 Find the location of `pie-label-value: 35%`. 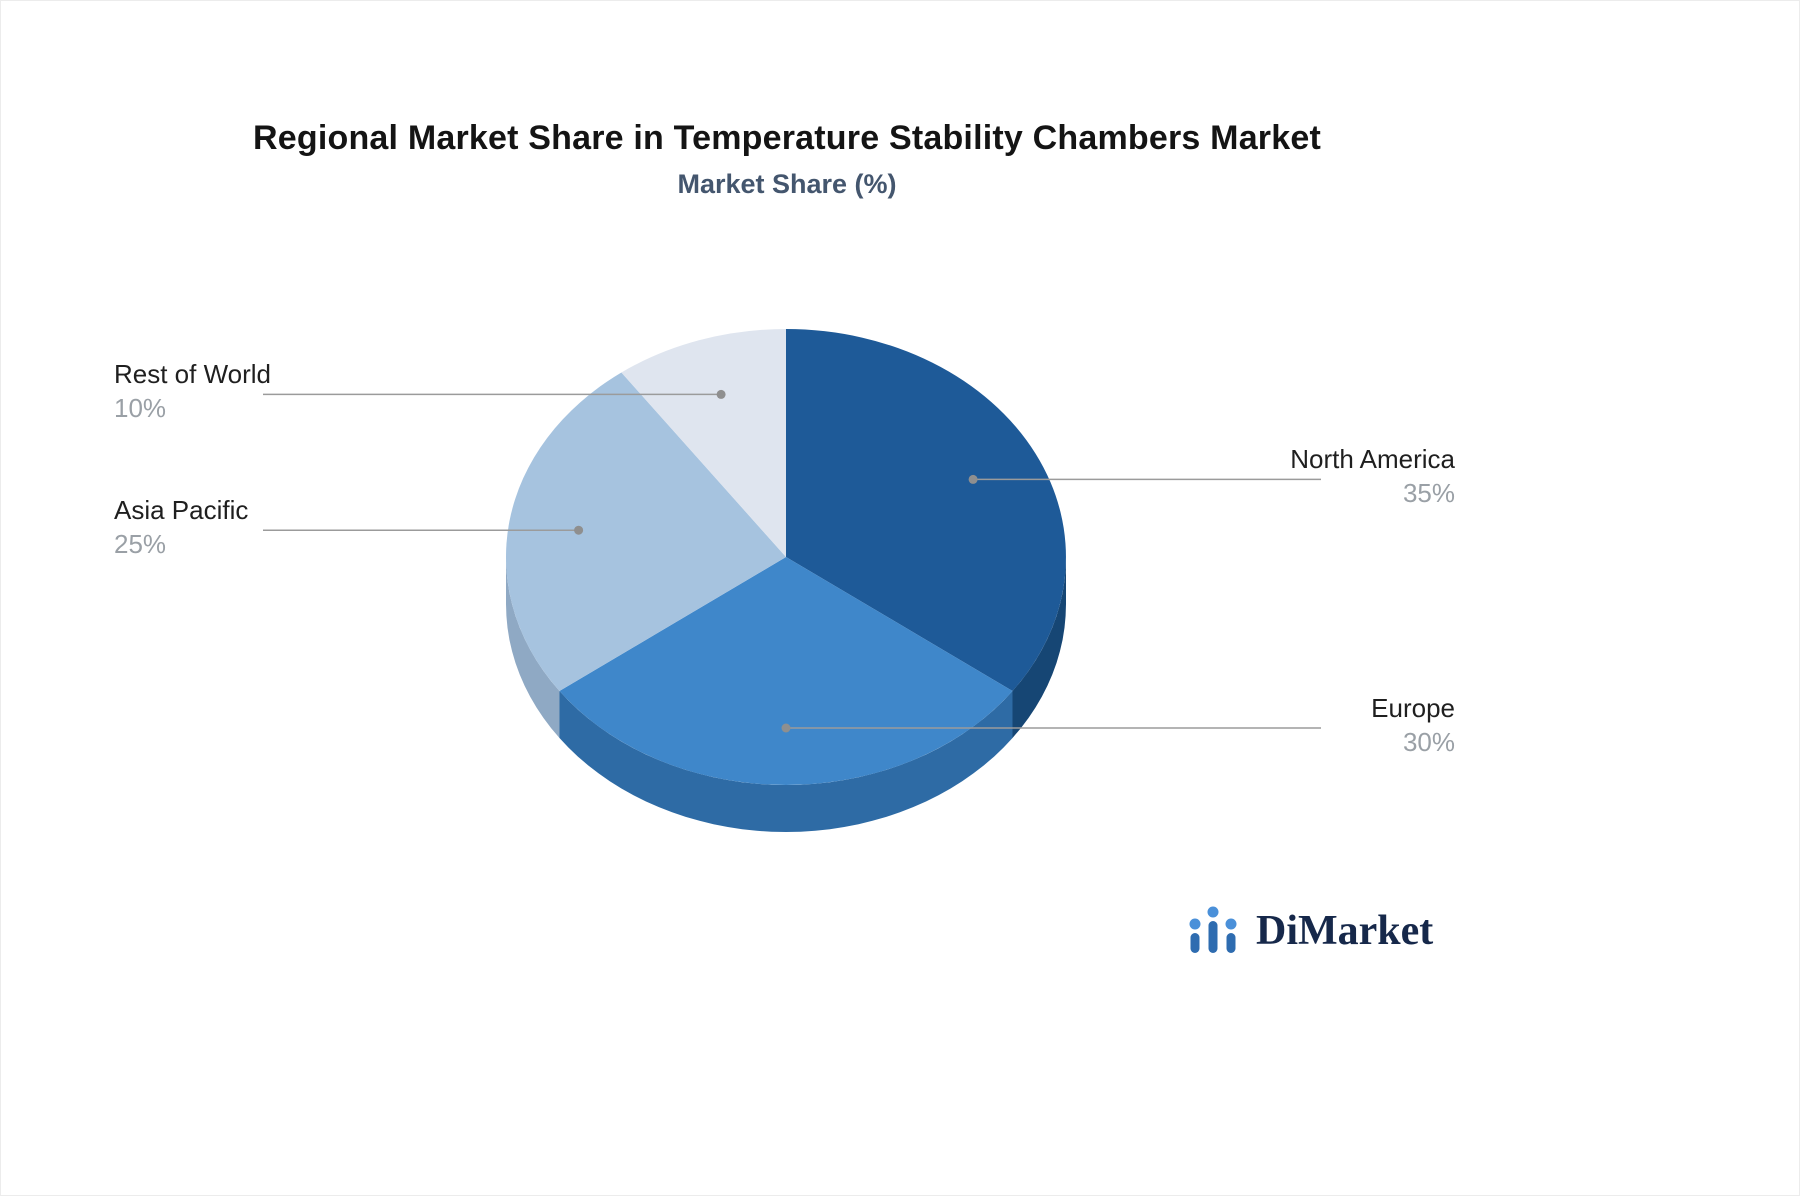

pie-label-value: 35% is located at coordinates (1428, 493).